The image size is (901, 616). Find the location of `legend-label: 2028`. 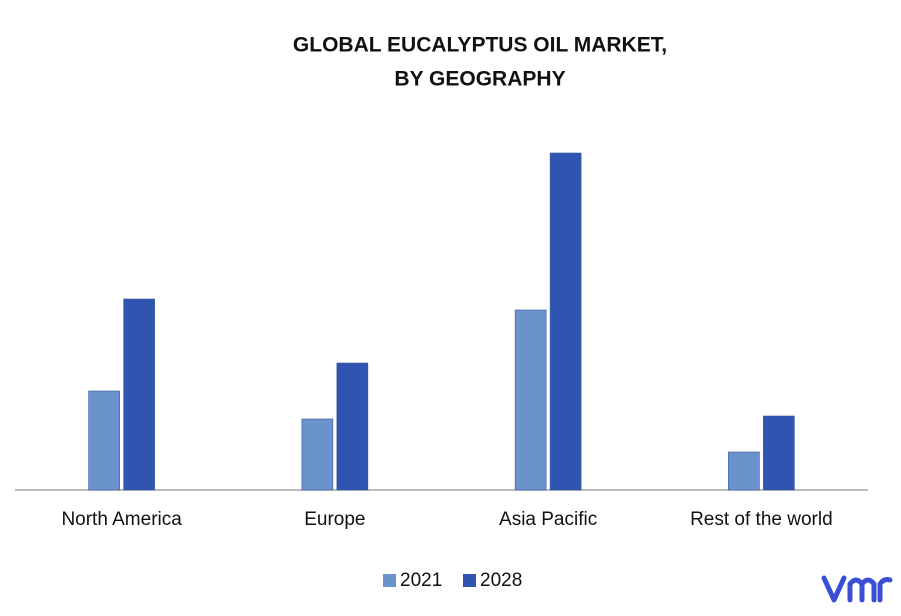

legend-label: 2028 is located at coordinates (501, 580).